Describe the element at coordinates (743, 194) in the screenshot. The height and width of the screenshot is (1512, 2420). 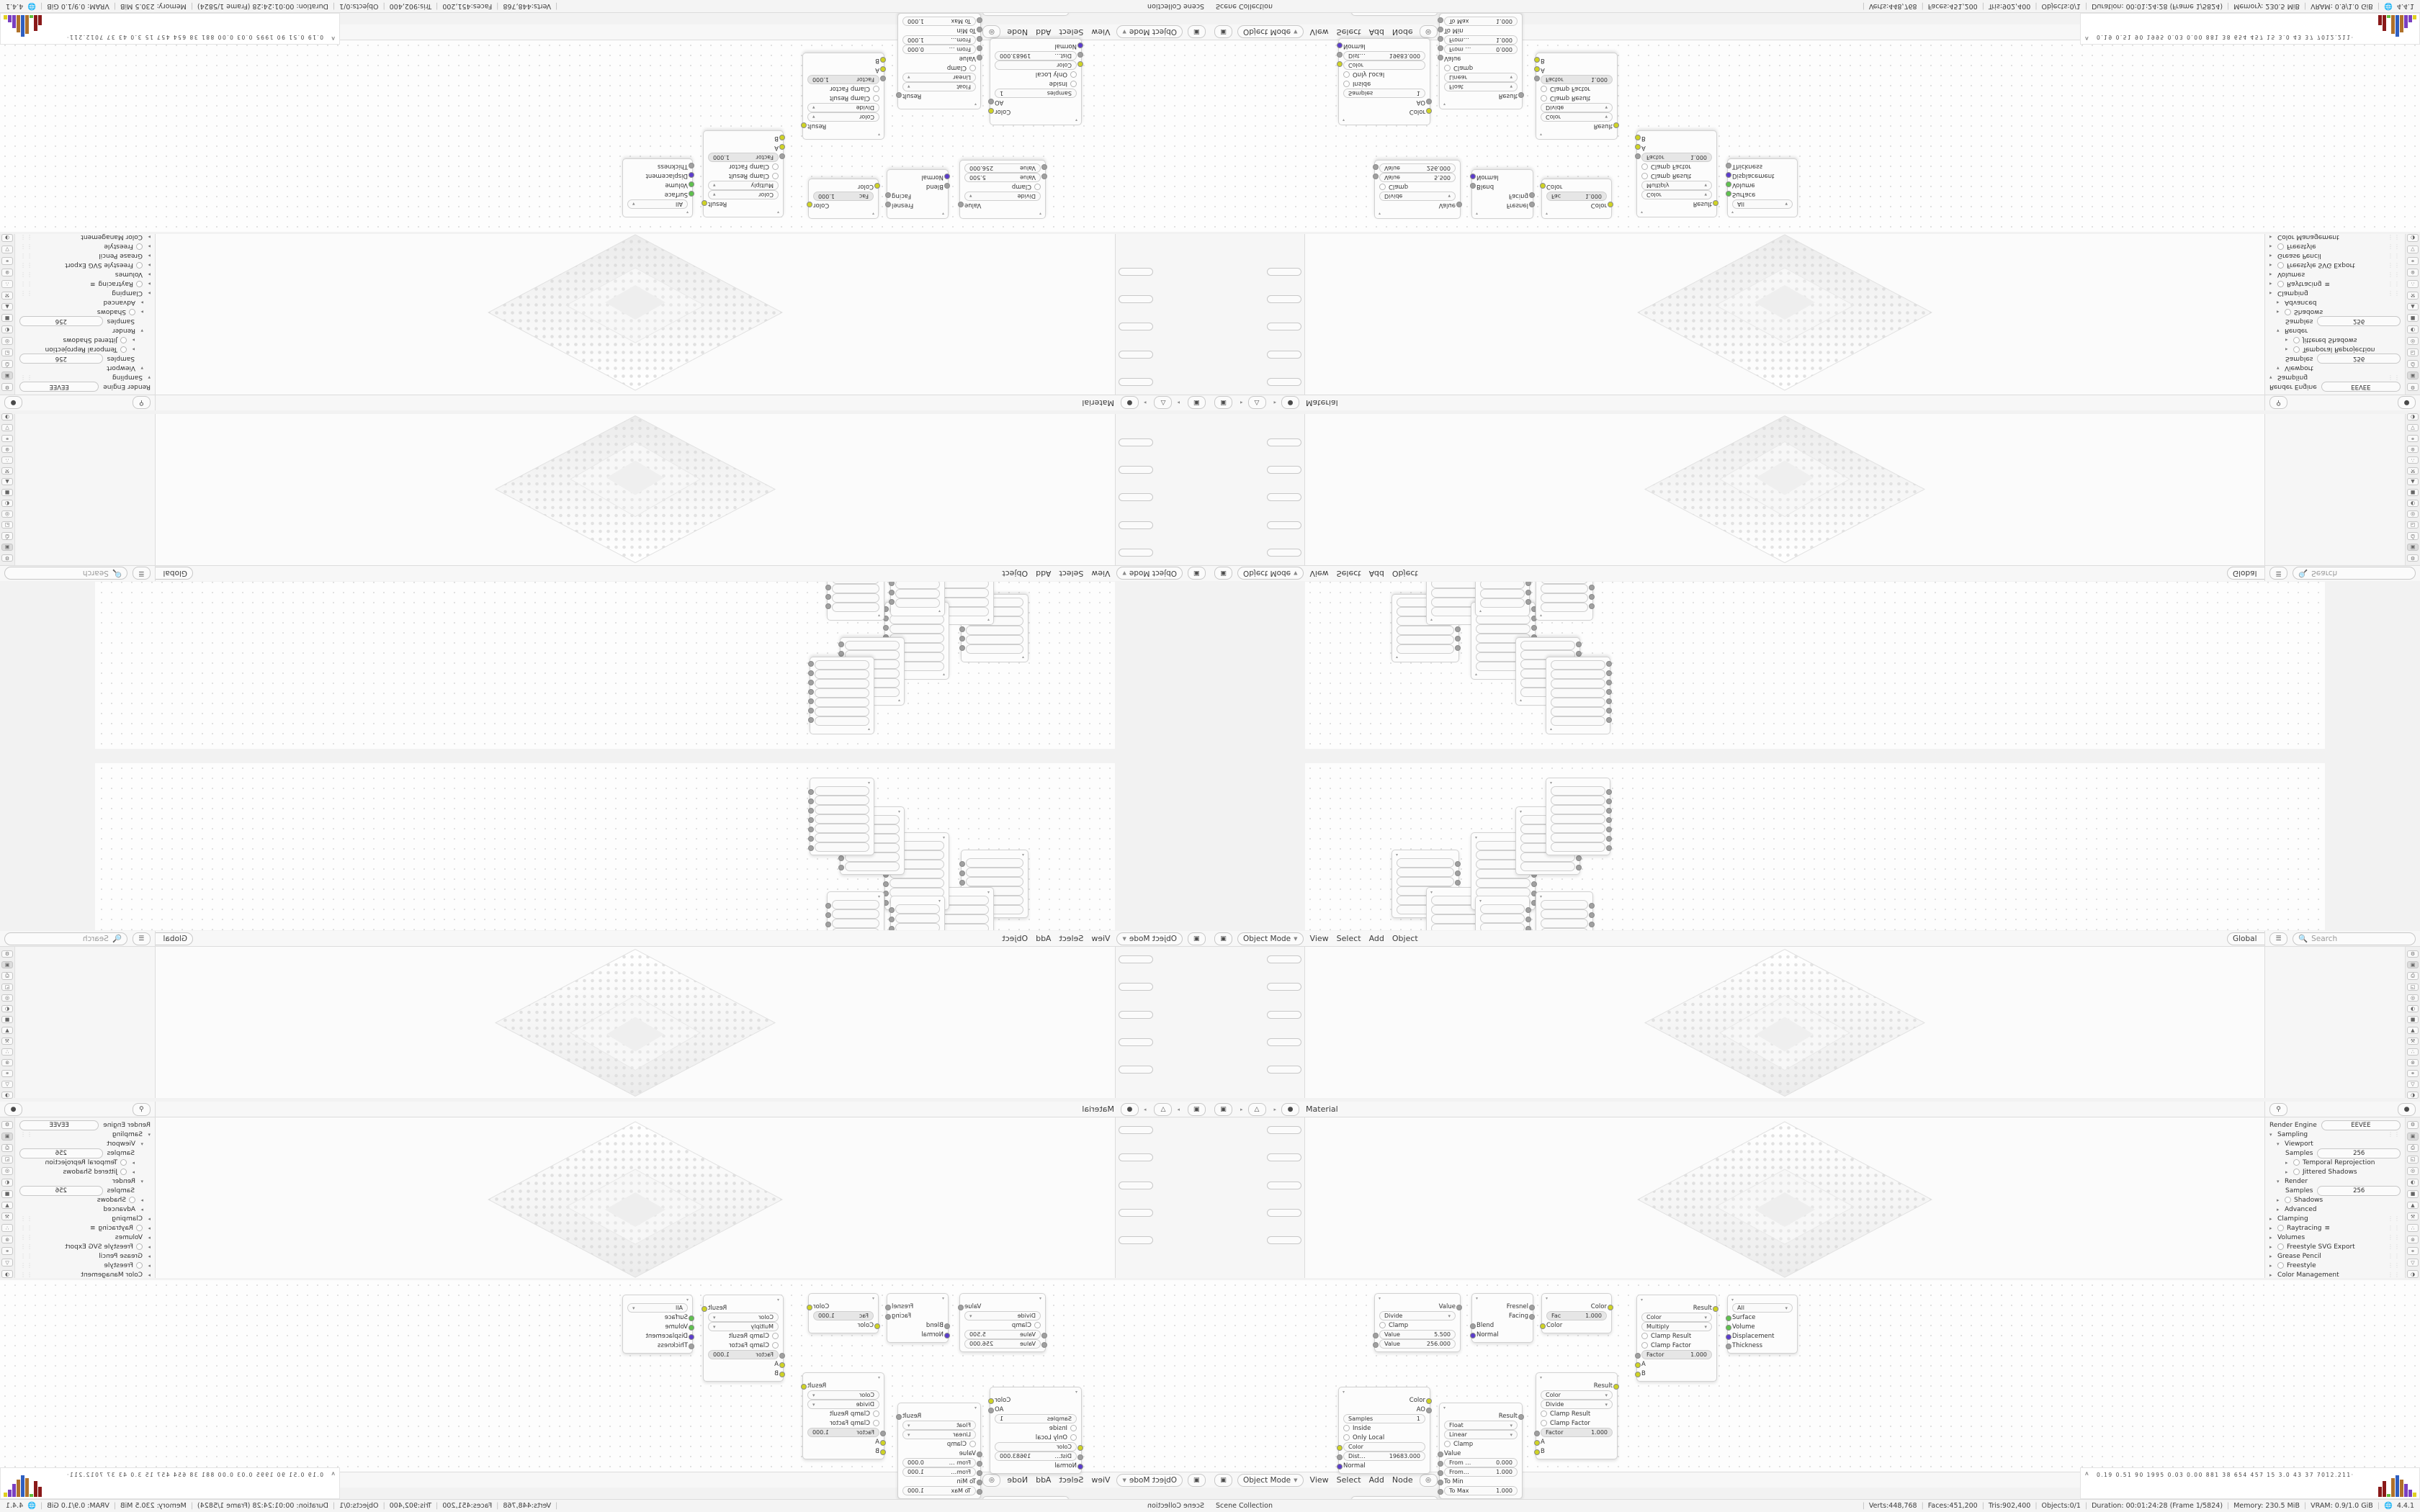
I see `node-row: Color ▾` at that location.